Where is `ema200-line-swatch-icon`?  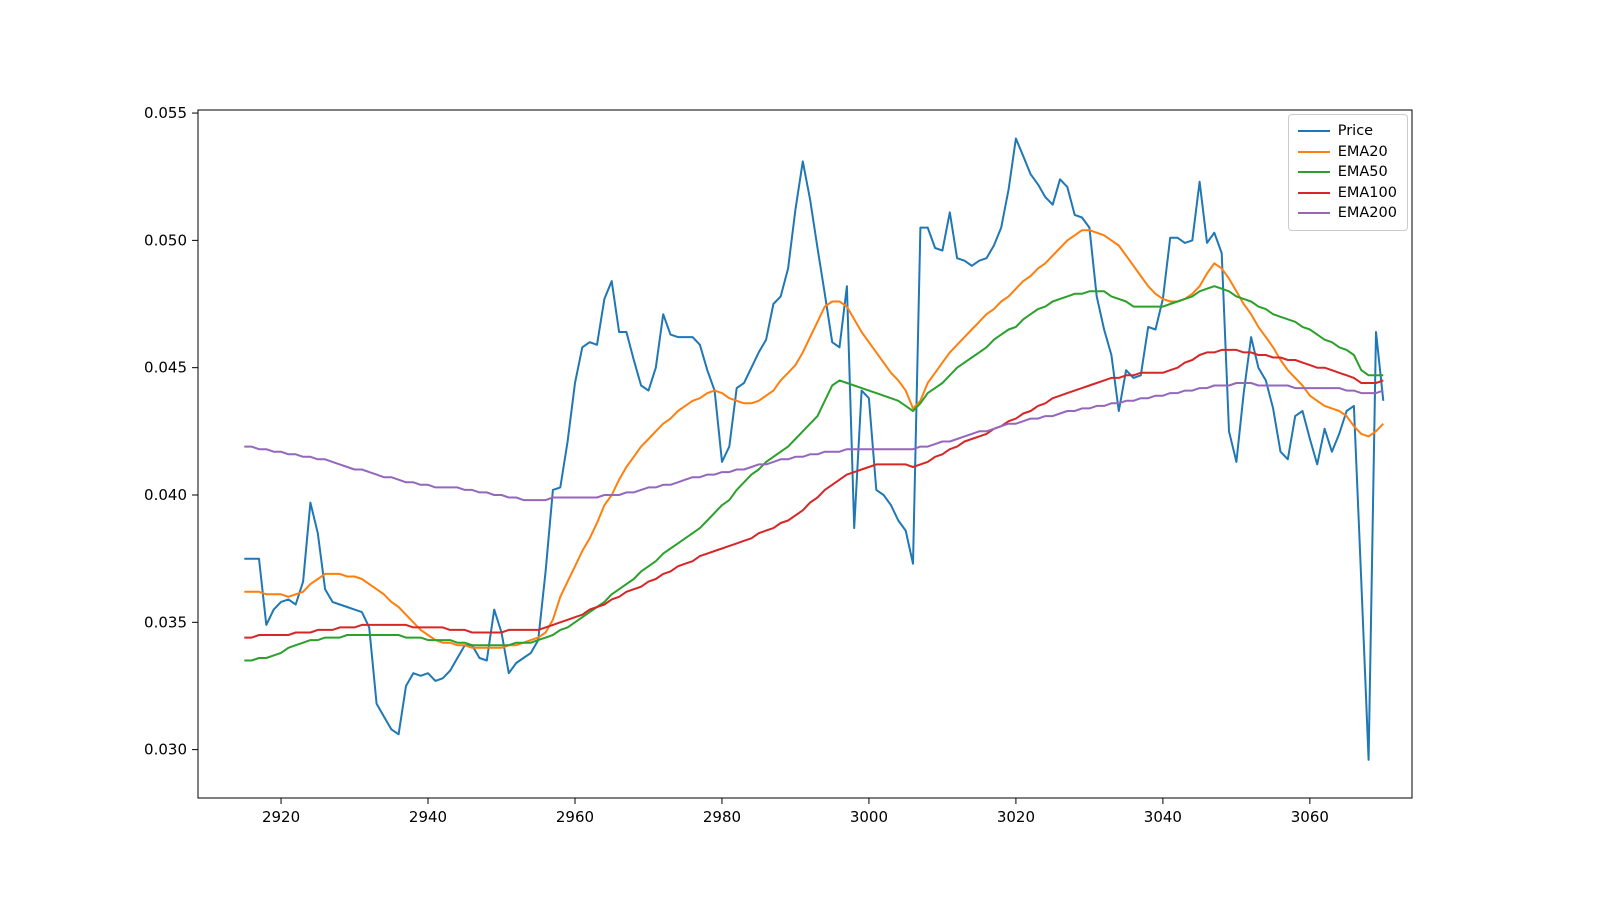 ema200-line-swatch-icon is located at coordinates (1313, 213).